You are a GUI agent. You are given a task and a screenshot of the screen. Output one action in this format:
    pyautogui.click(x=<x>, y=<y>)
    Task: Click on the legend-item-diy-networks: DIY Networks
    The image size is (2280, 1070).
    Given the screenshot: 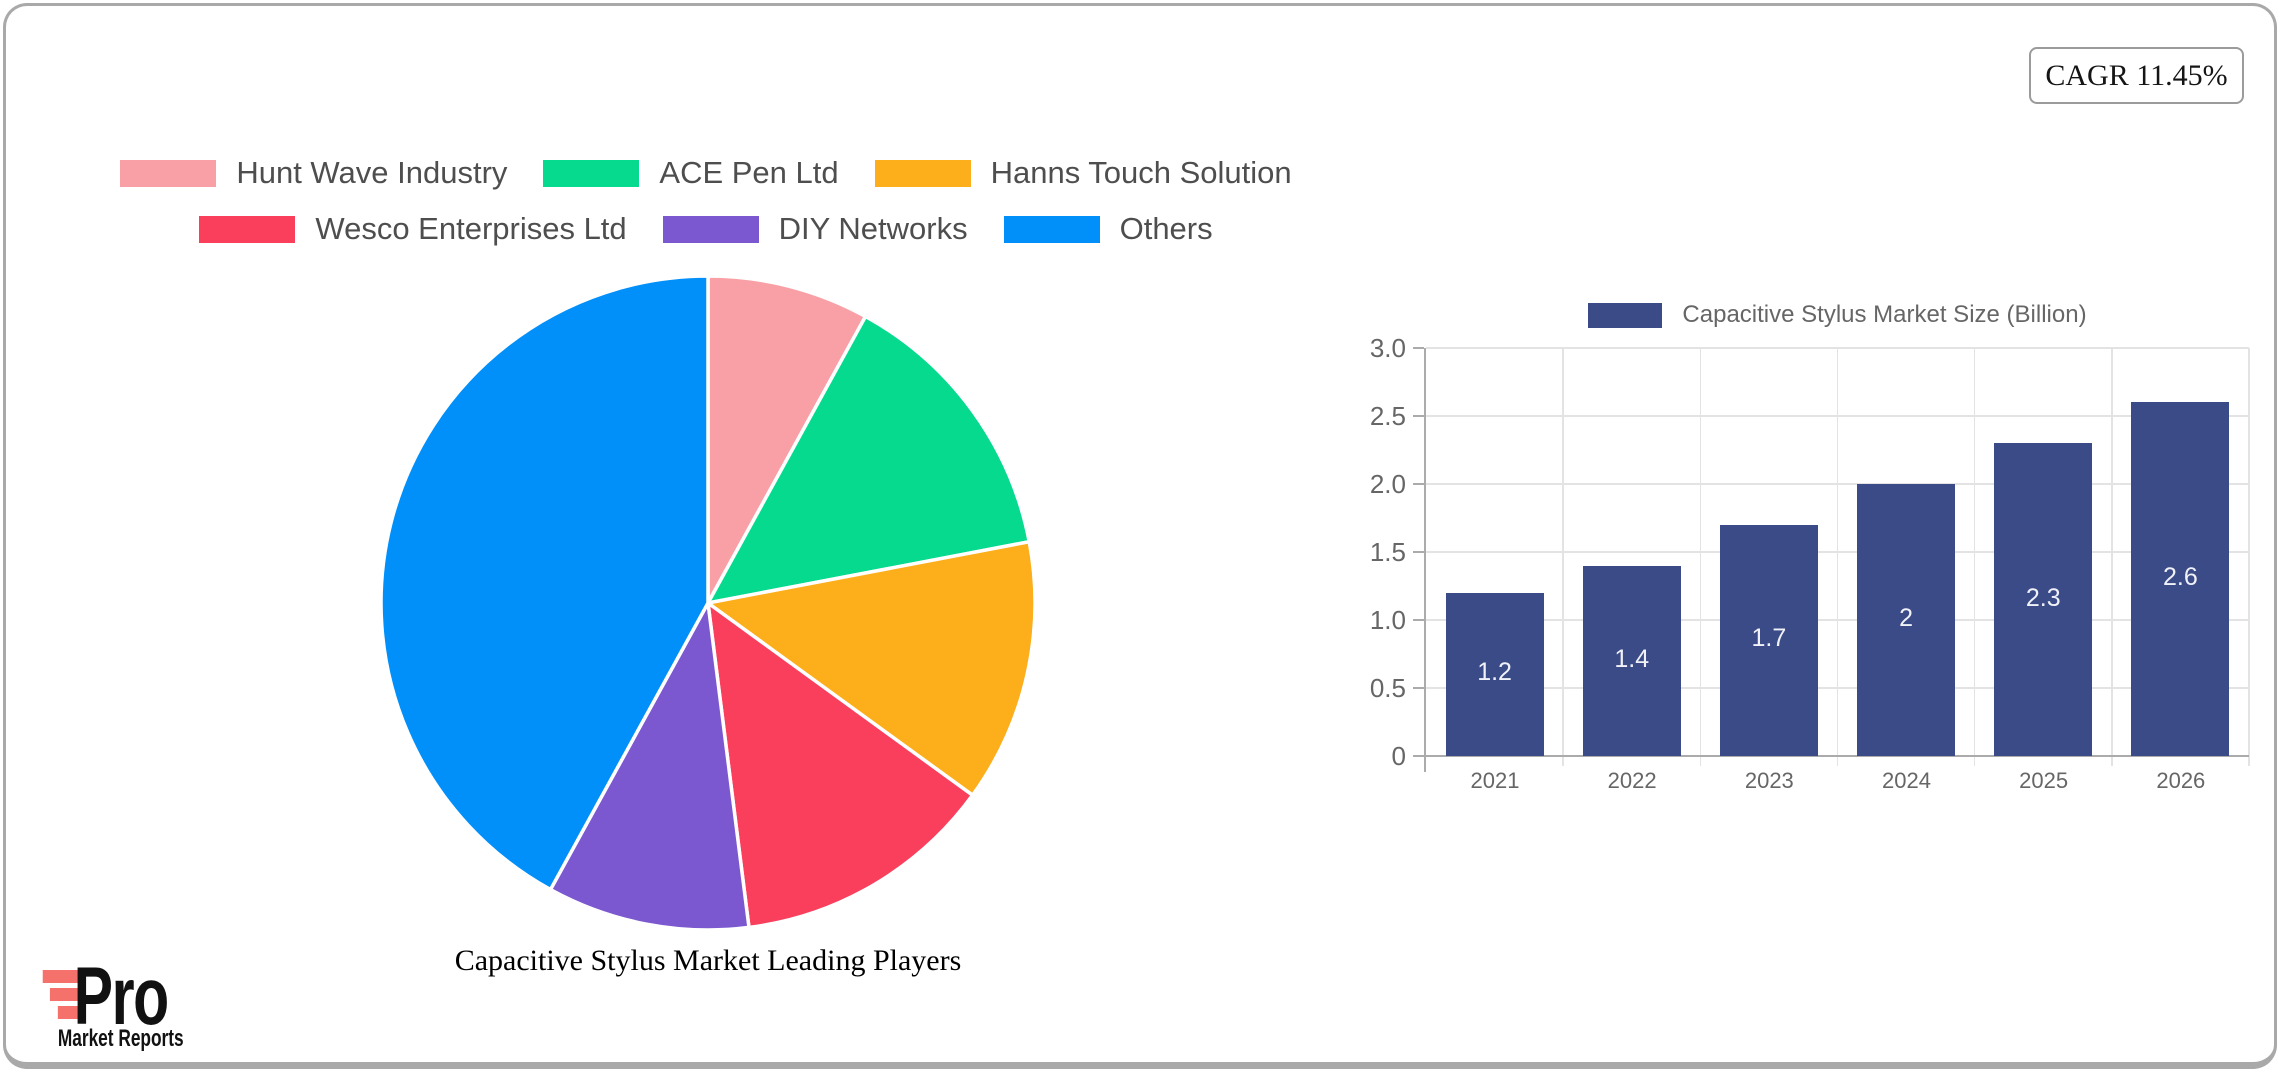 What is the action you would take?
    pyautogui.click(x=815, y=228)
    